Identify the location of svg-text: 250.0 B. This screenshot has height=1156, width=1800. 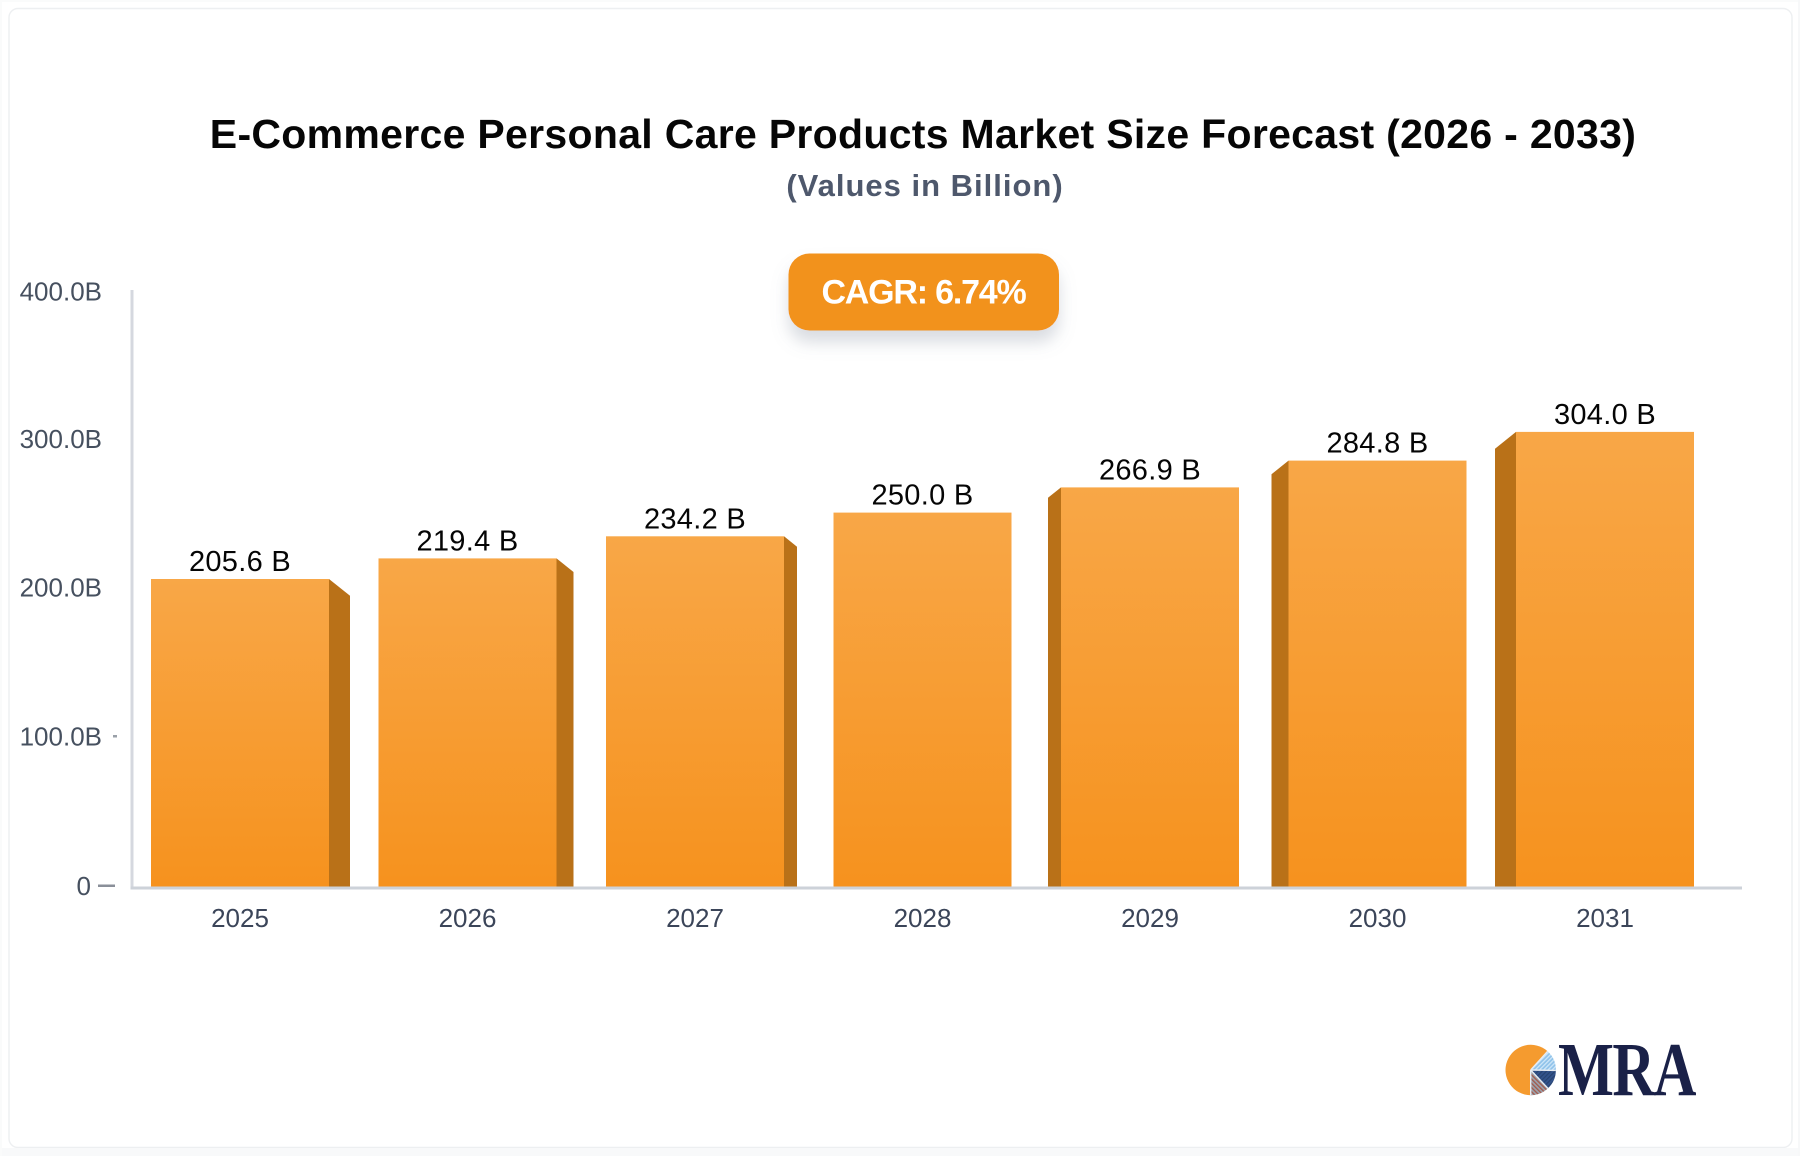
(922, 496).